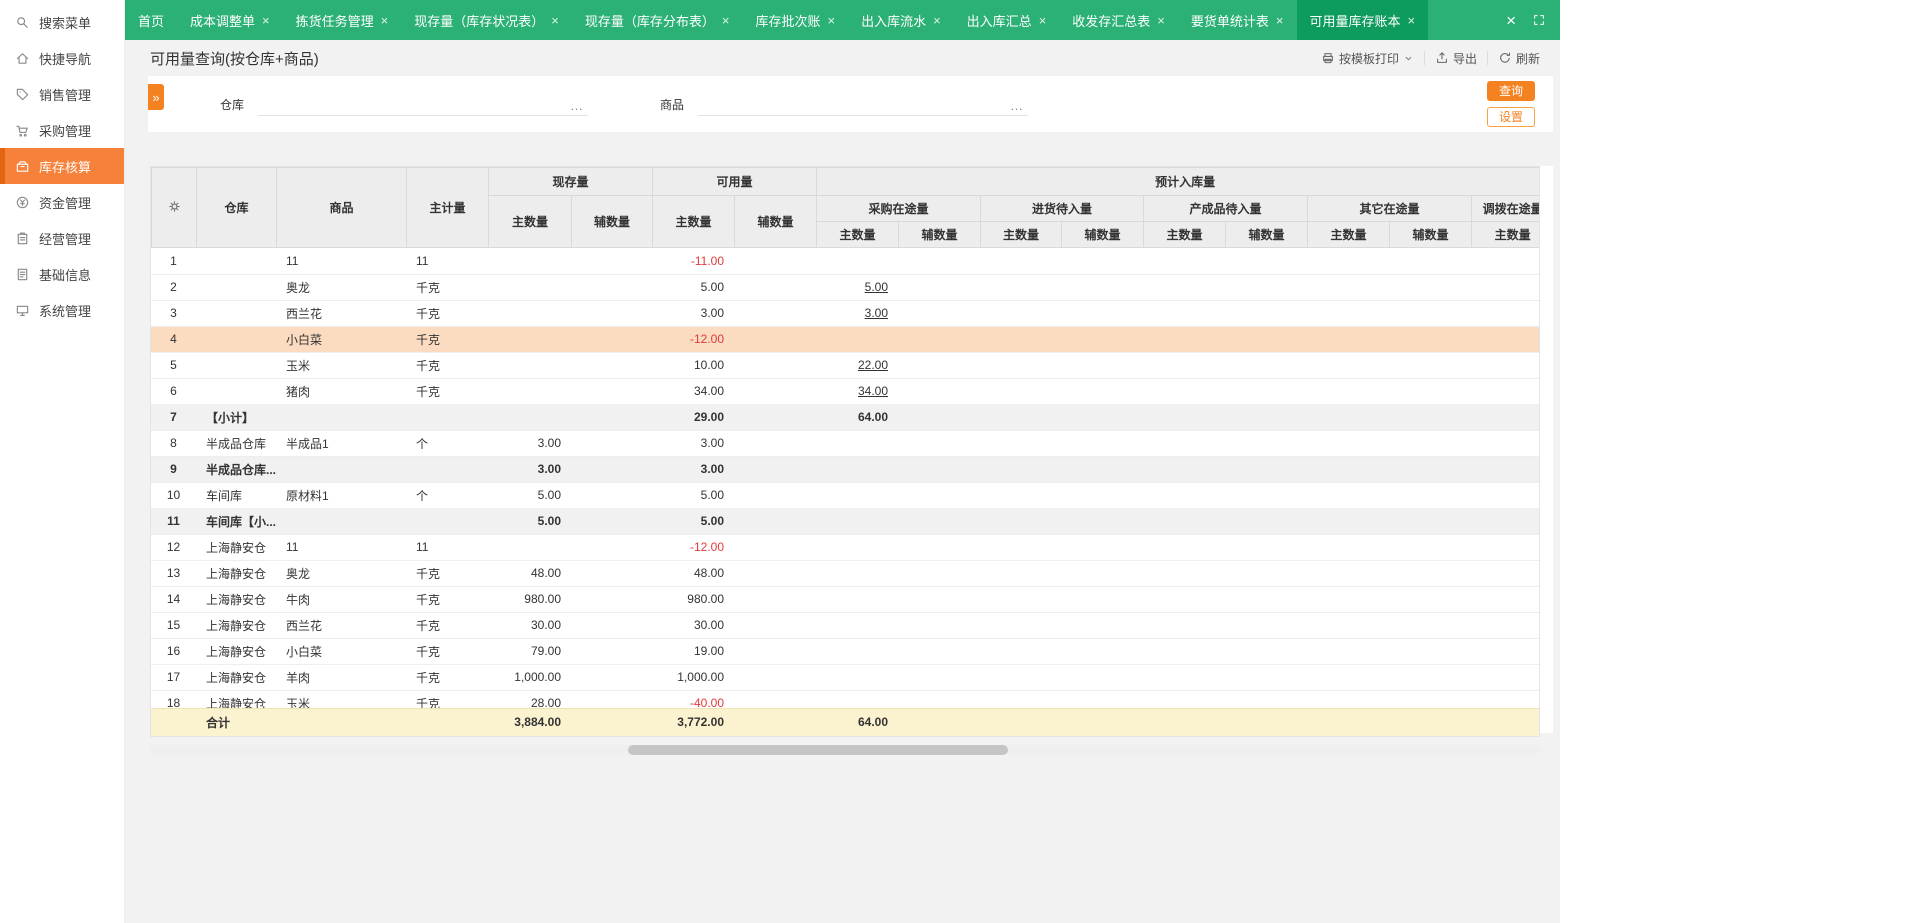  Describe the element at coordinates (1266, 547) in the screenshot. I see `cell-finished-aux` at that location.